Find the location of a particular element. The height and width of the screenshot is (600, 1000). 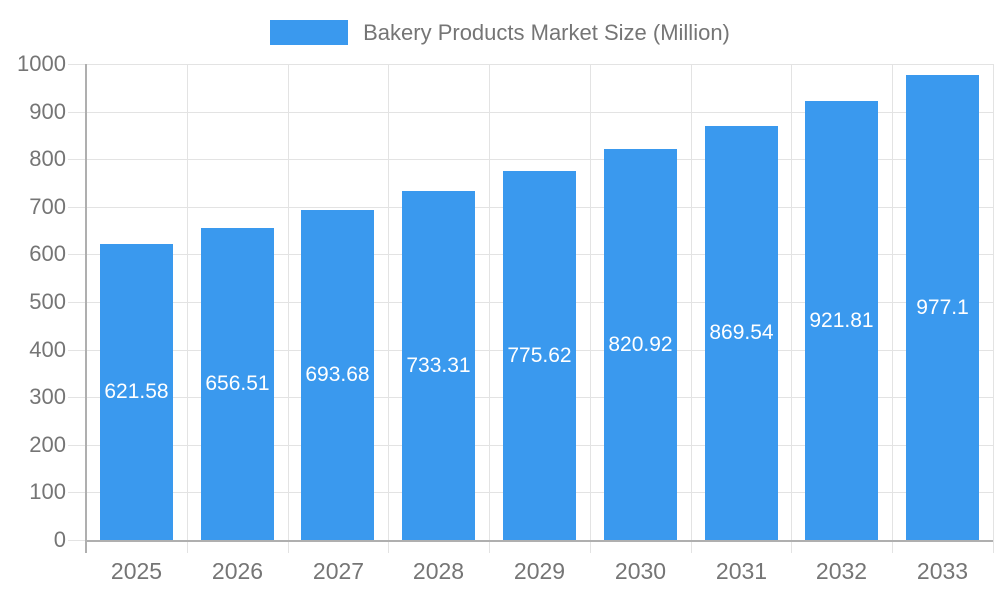

bar: 820.92 is located at coordinates (640, 344).